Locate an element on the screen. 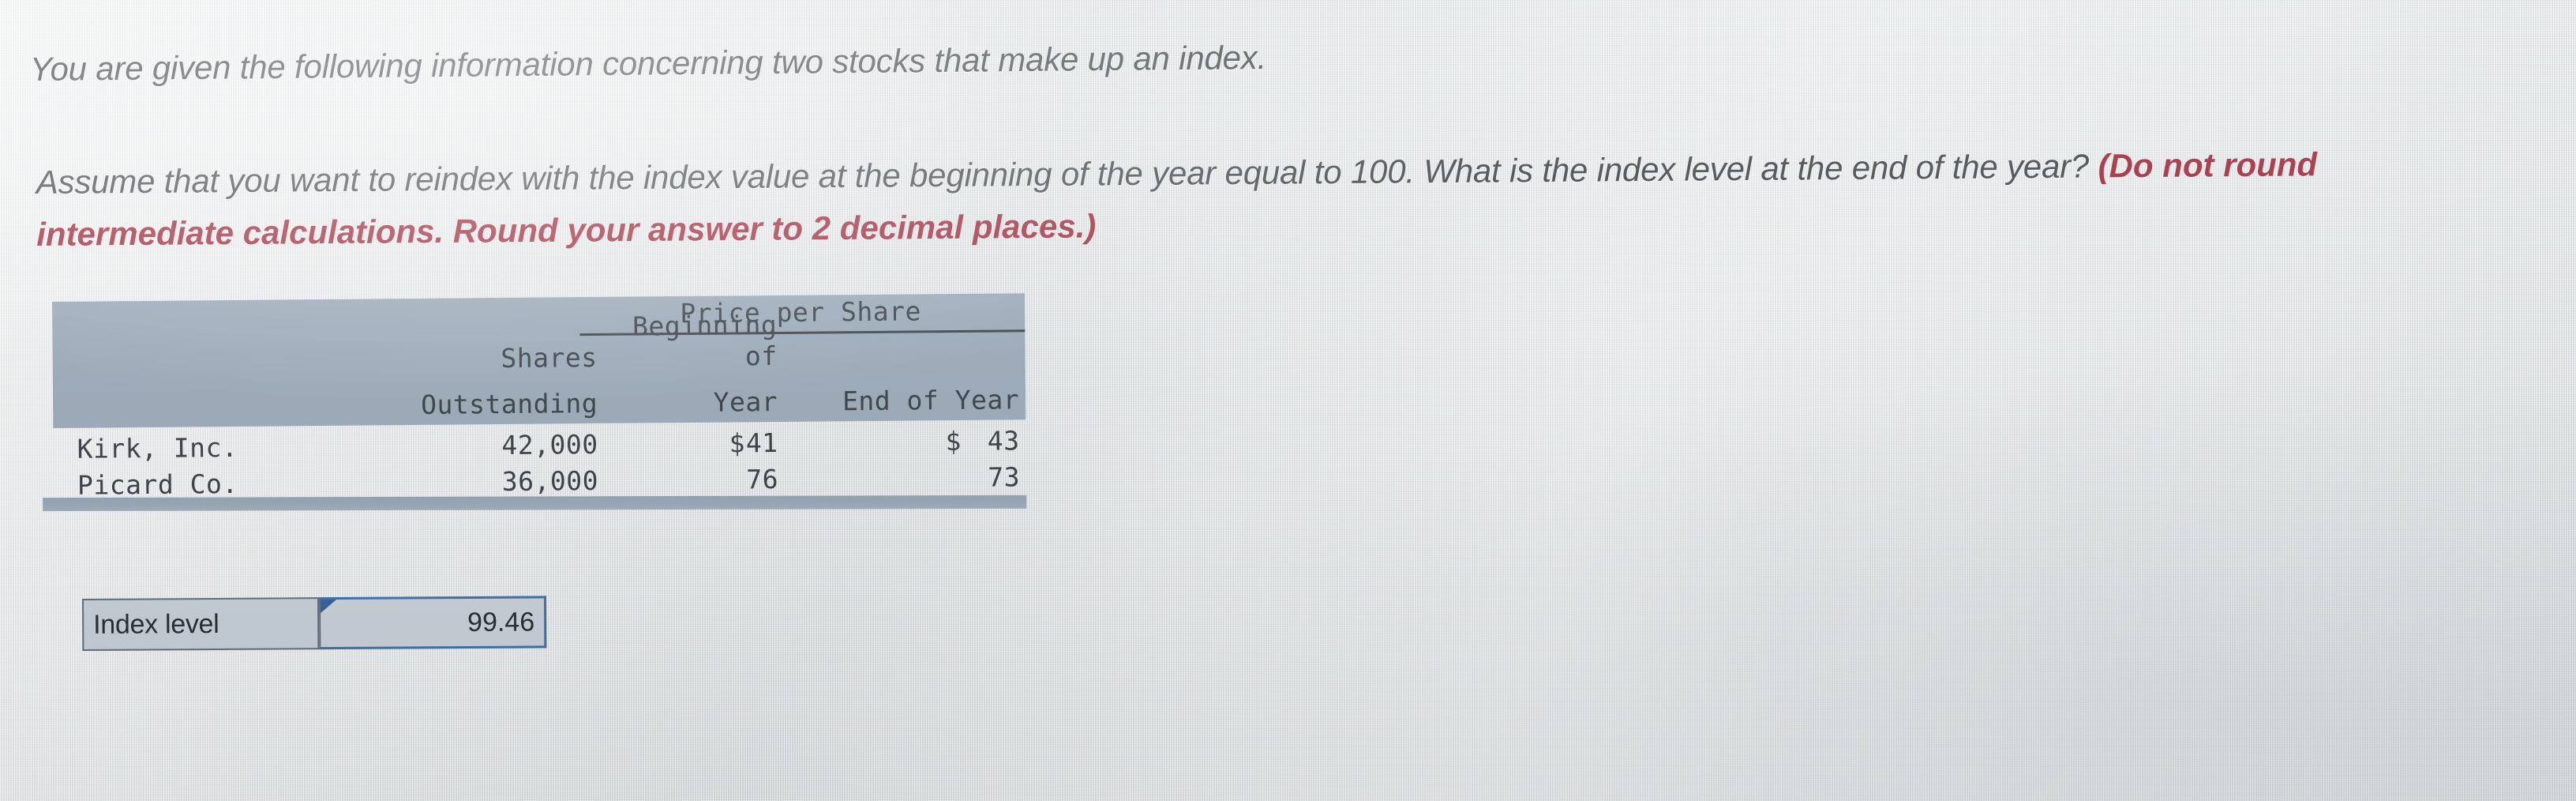  currency-symbol: $ is located at coordinates (953, 441).